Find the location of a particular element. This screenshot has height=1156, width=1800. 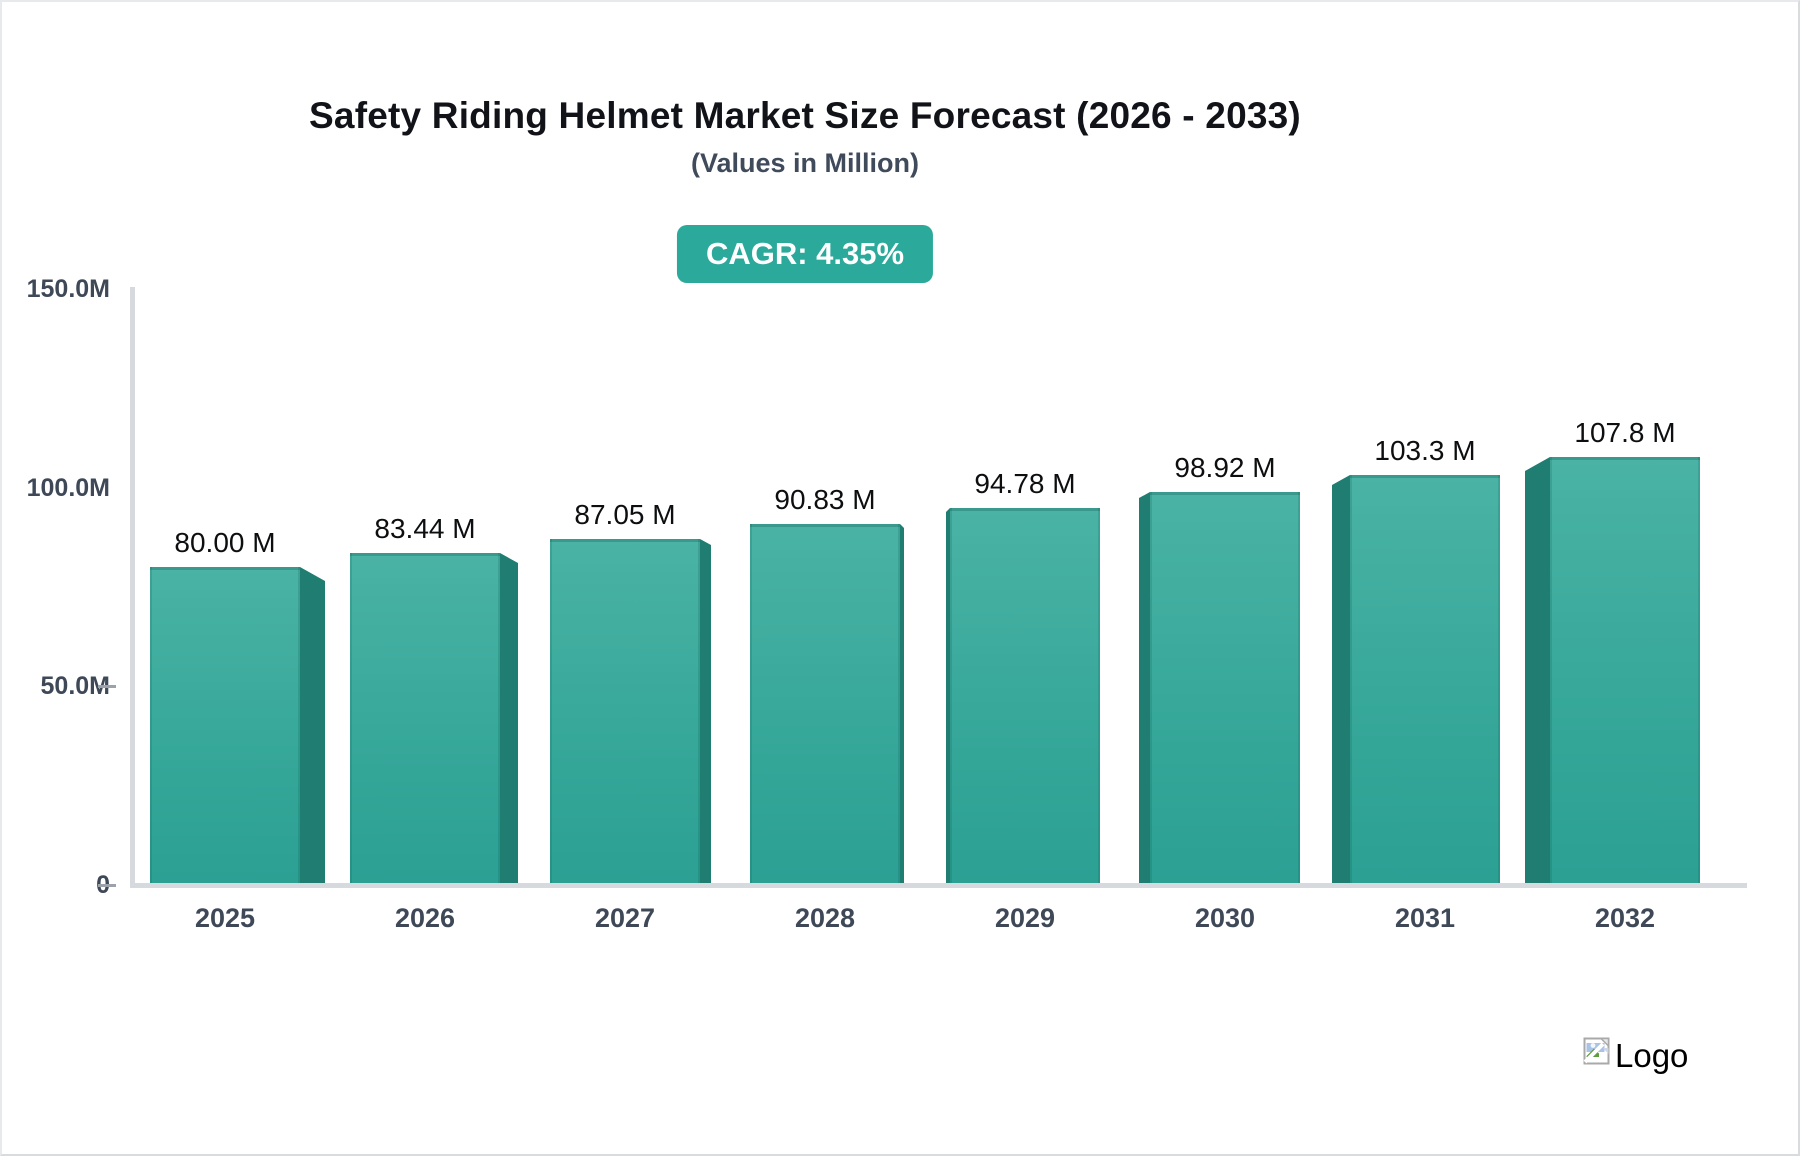

x-tick-label: 2030 is located at coordinates (1225, 918).